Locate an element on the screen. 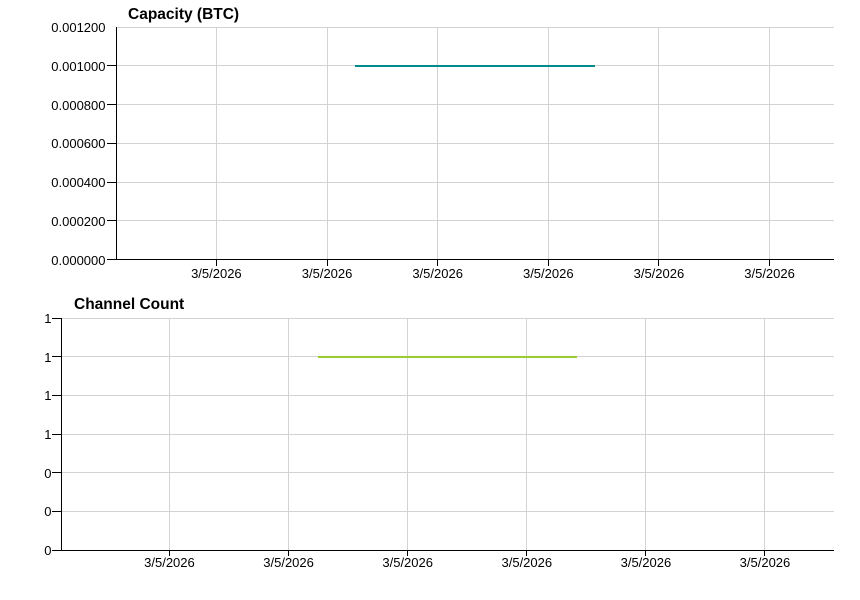 This screenshot has width=860, height=600. y-tick-label: 0.000000 is located at coordinates (78, 260).